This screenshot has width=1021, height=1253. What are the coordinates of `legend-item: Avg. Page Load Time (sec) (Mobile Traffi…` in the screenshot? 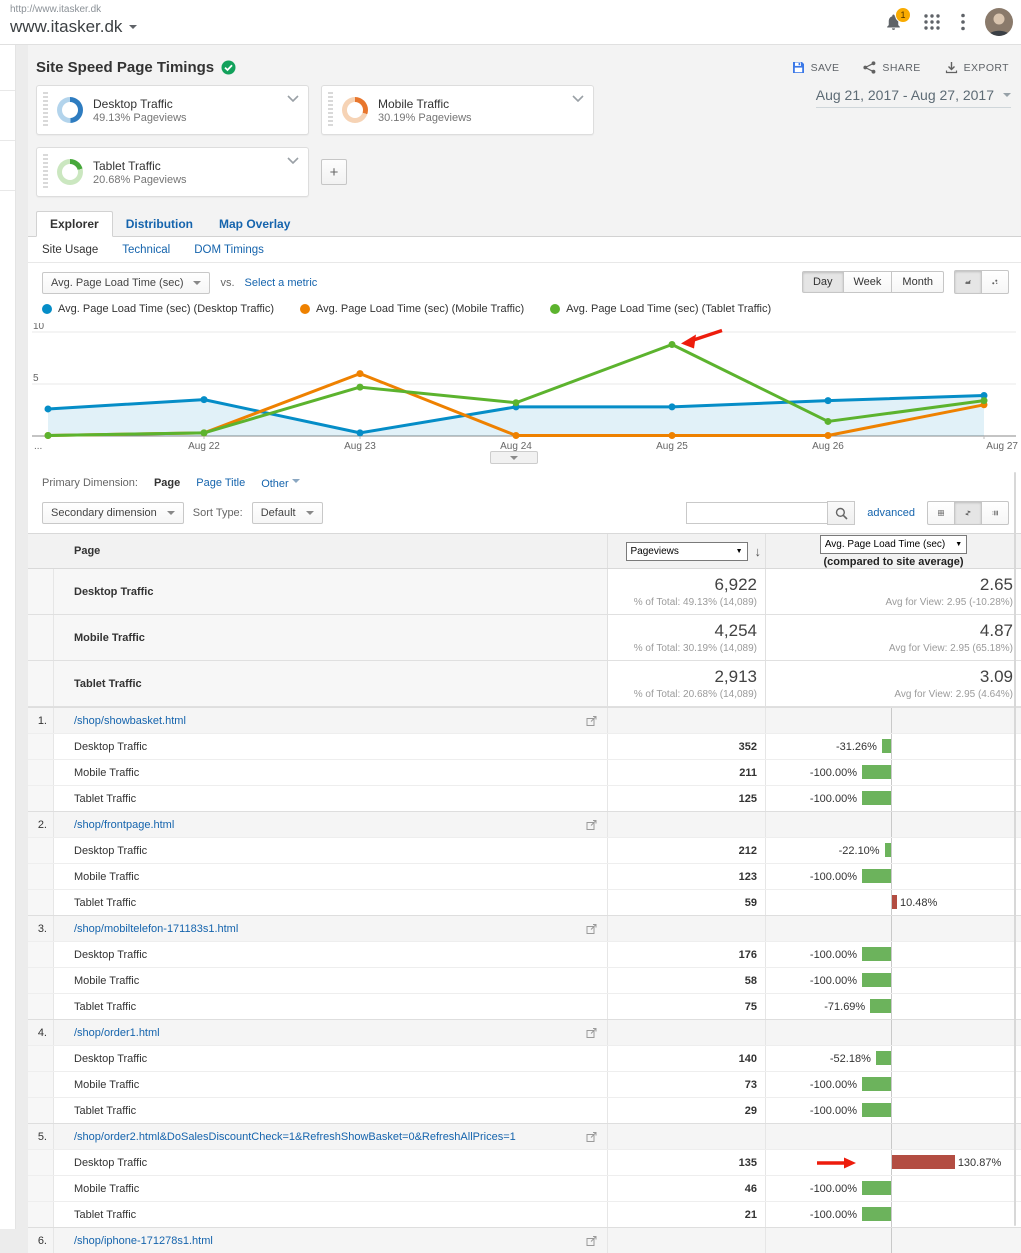 It's located at (412, 309).